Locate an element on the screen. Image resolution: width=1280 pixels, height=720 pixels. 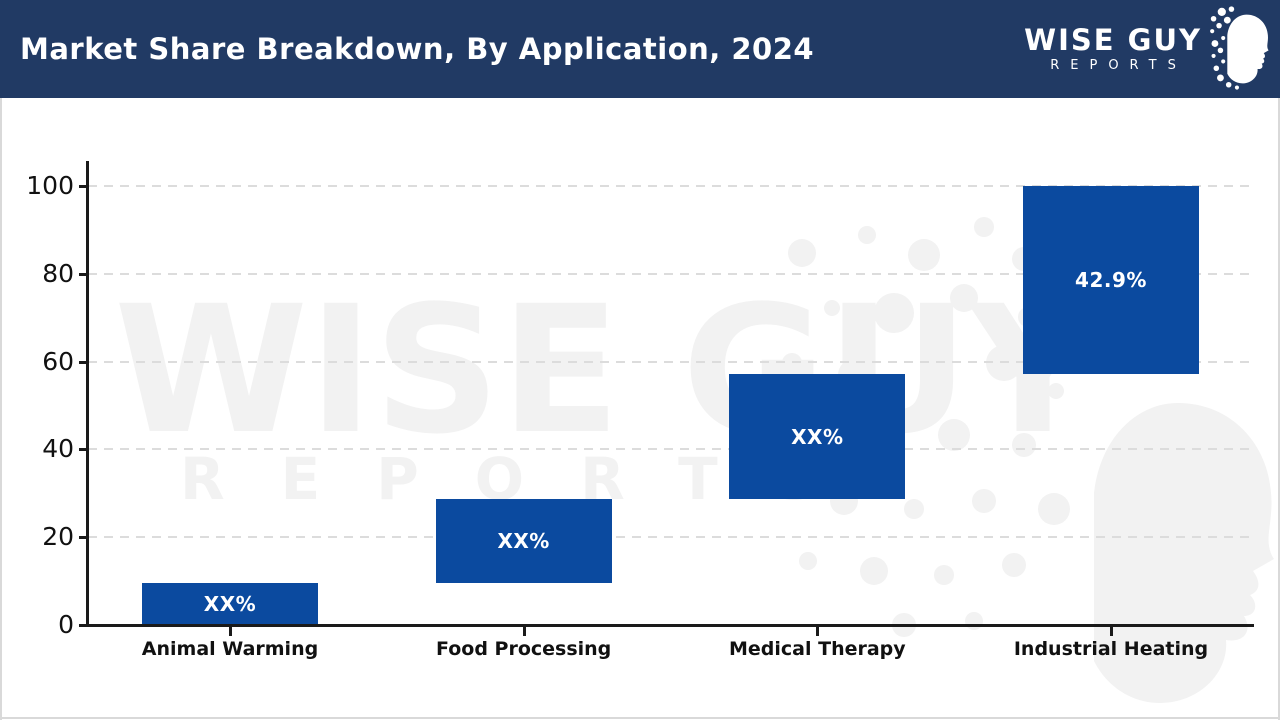
y-tick-label-100: 100 is located at coordinates (50, 185).